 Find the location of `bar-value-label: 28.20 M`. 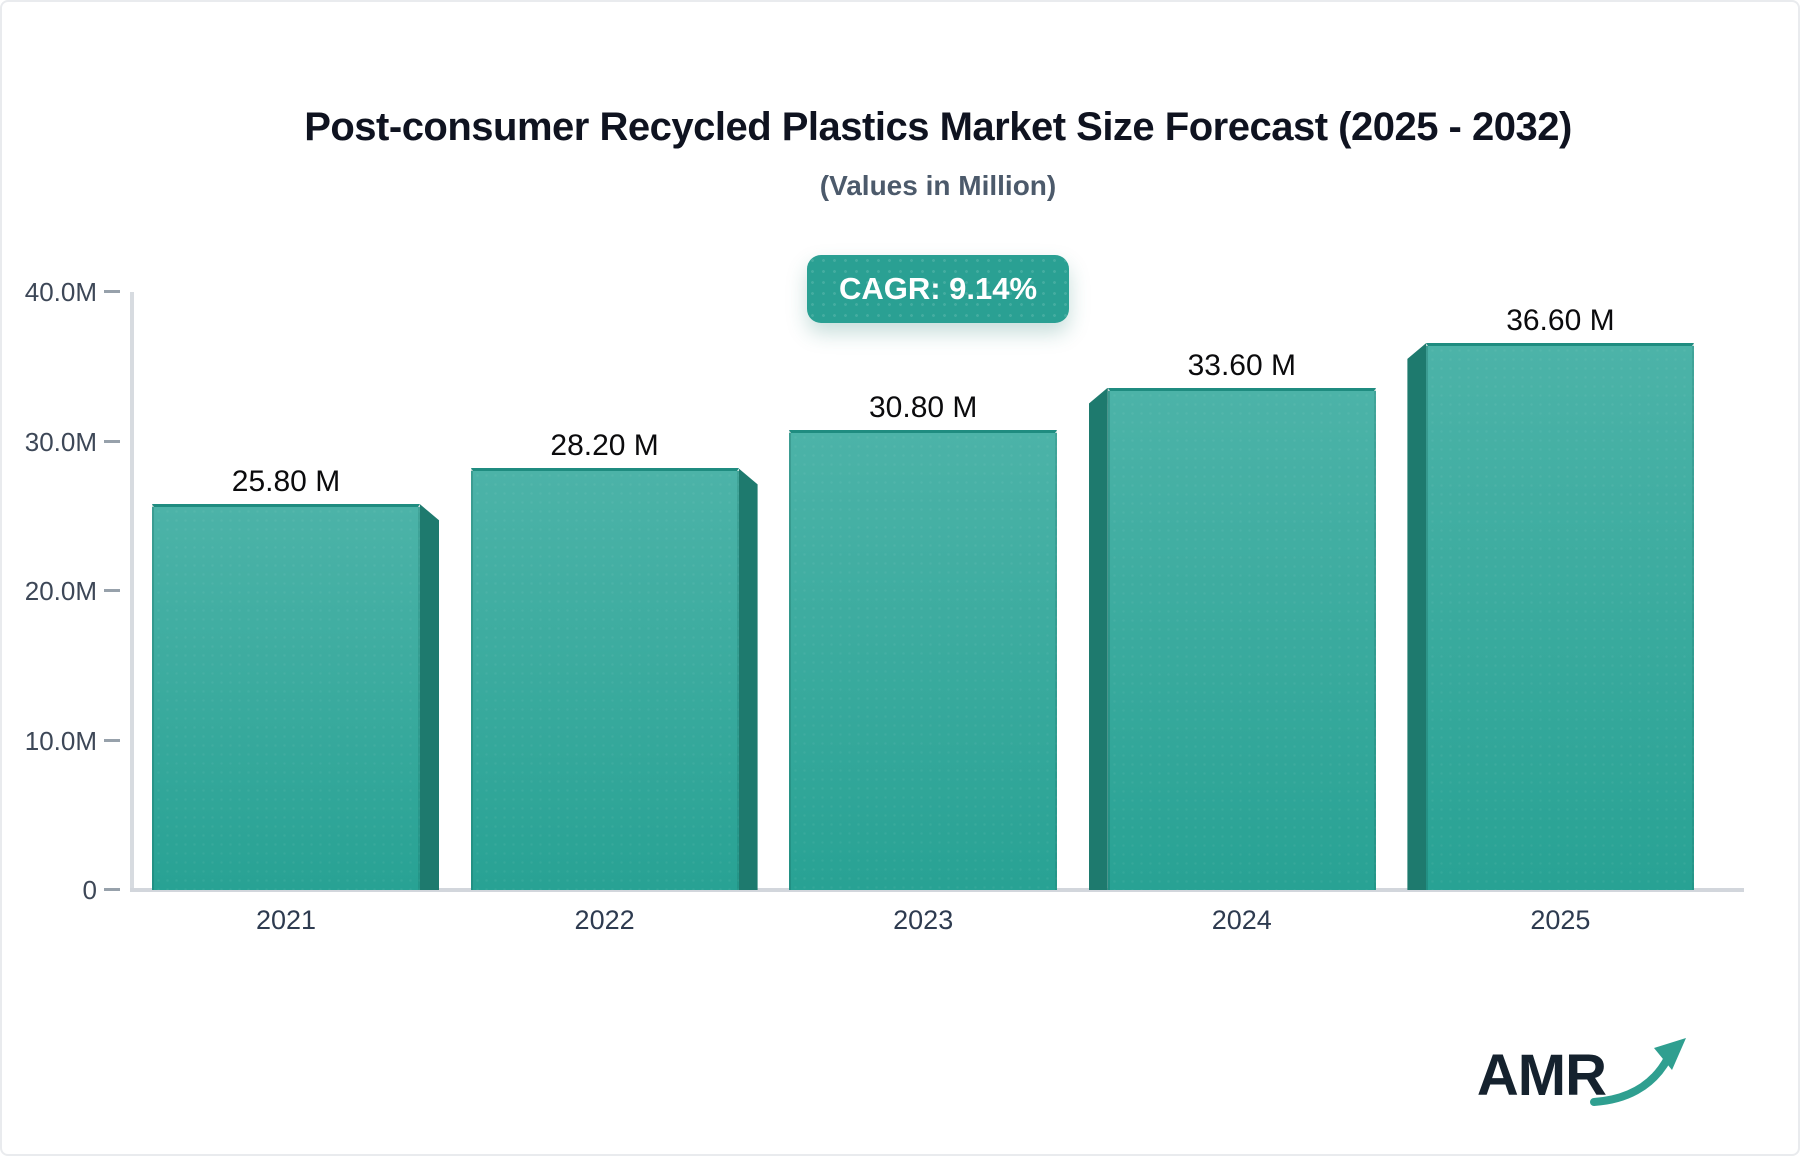

bar-value-label: 28.20 M is located at coordinates (604, 446).